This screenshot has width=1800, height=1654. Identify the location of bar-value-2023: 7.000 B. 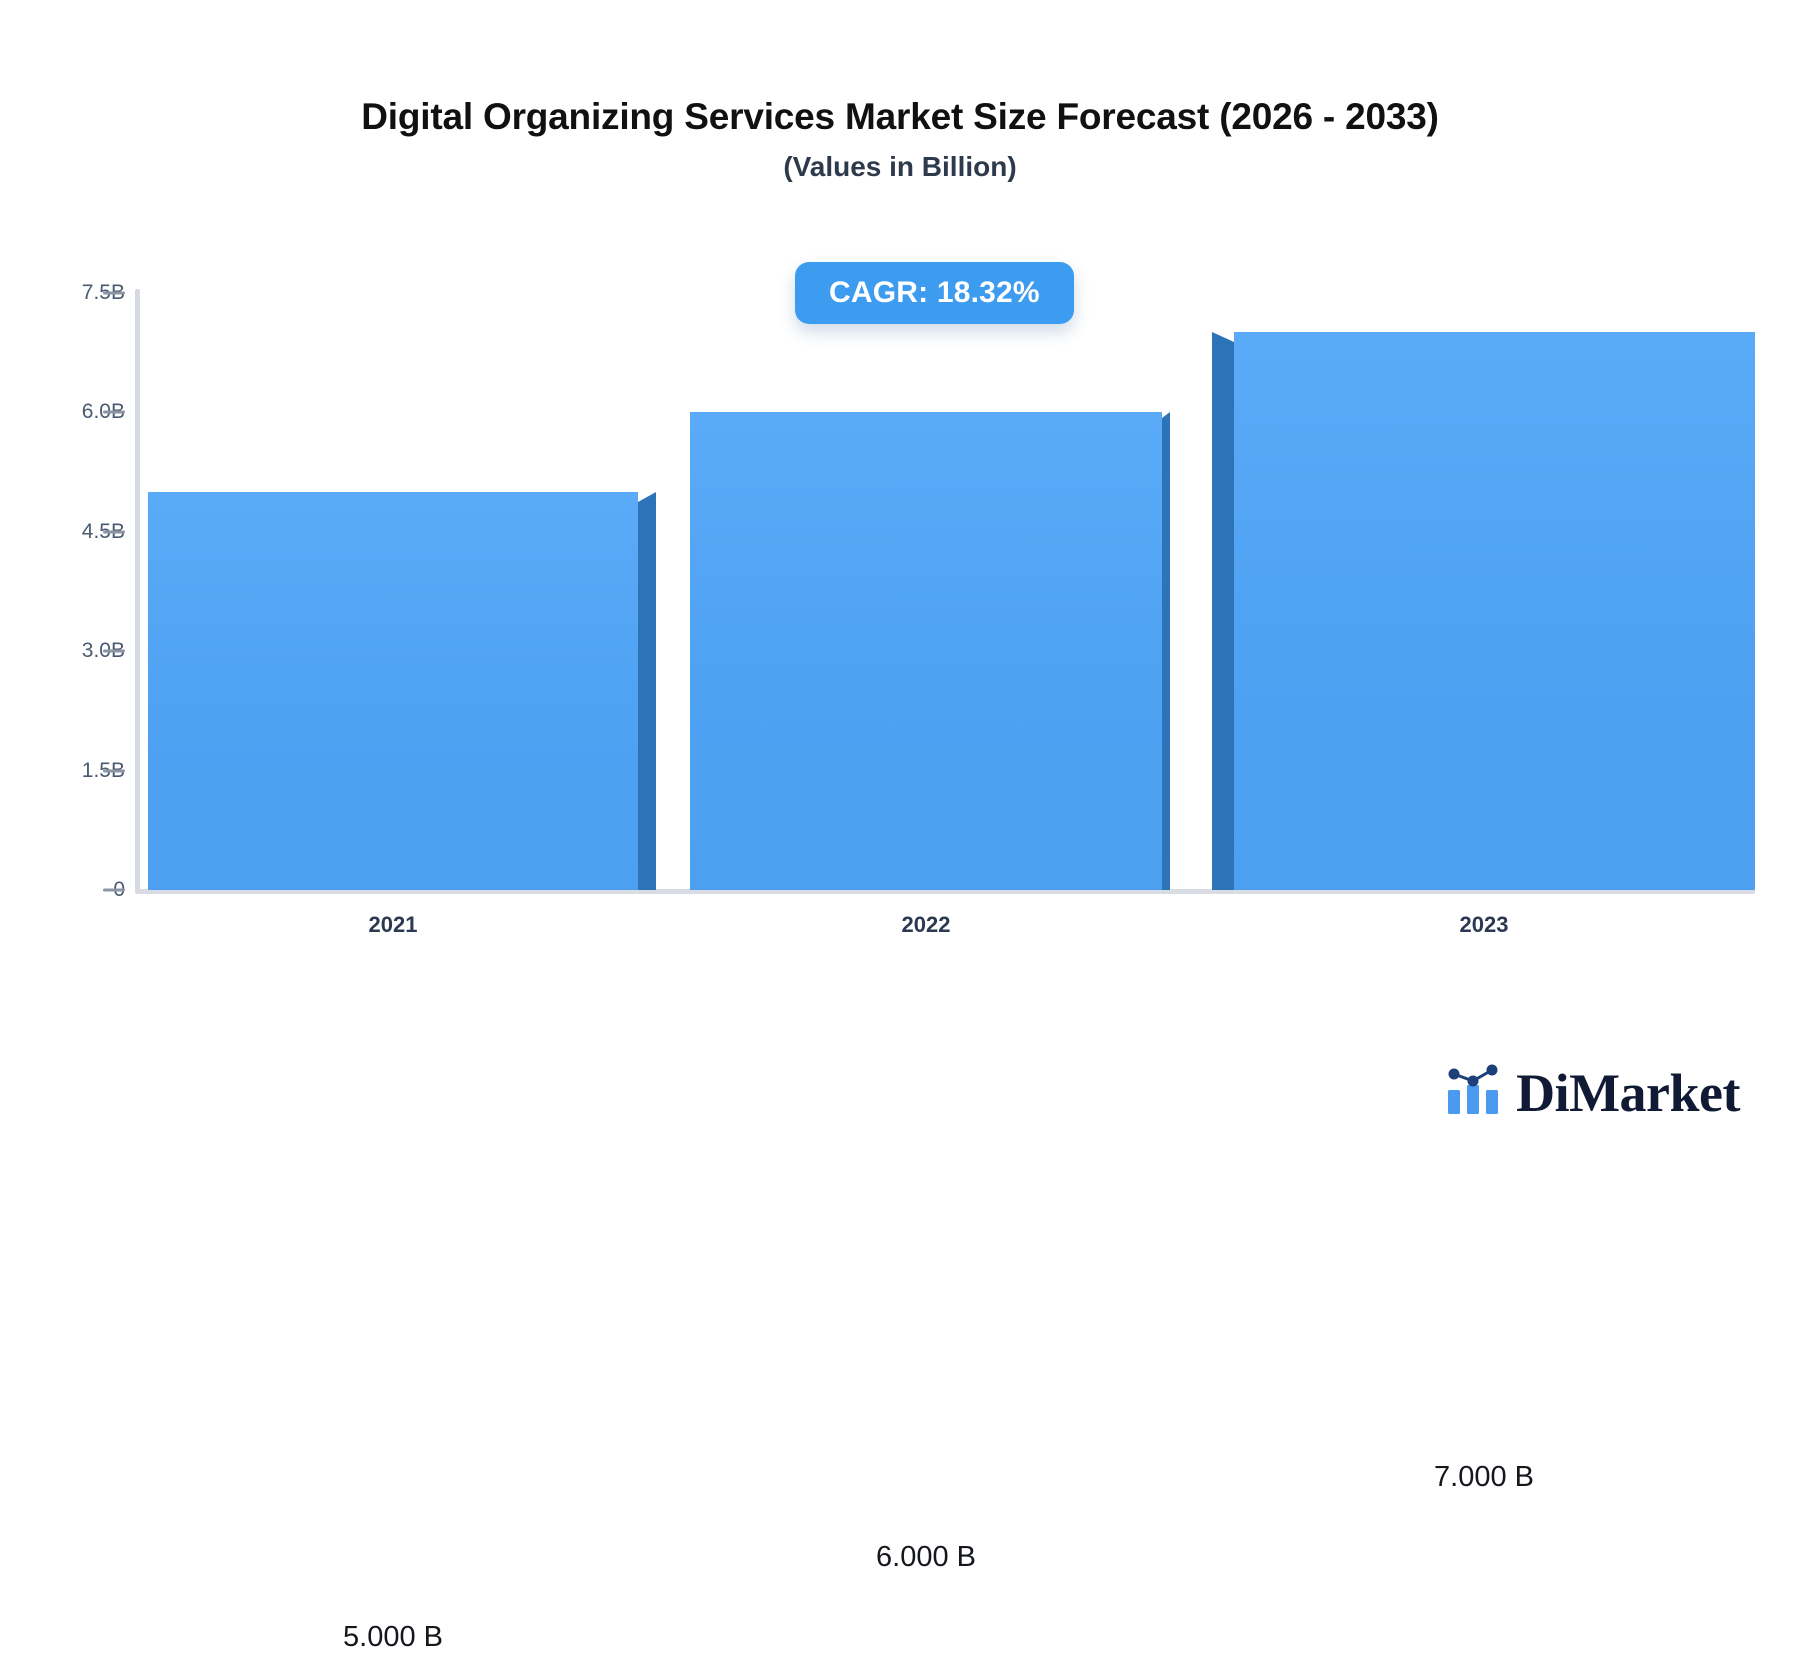
(1484, 1477).